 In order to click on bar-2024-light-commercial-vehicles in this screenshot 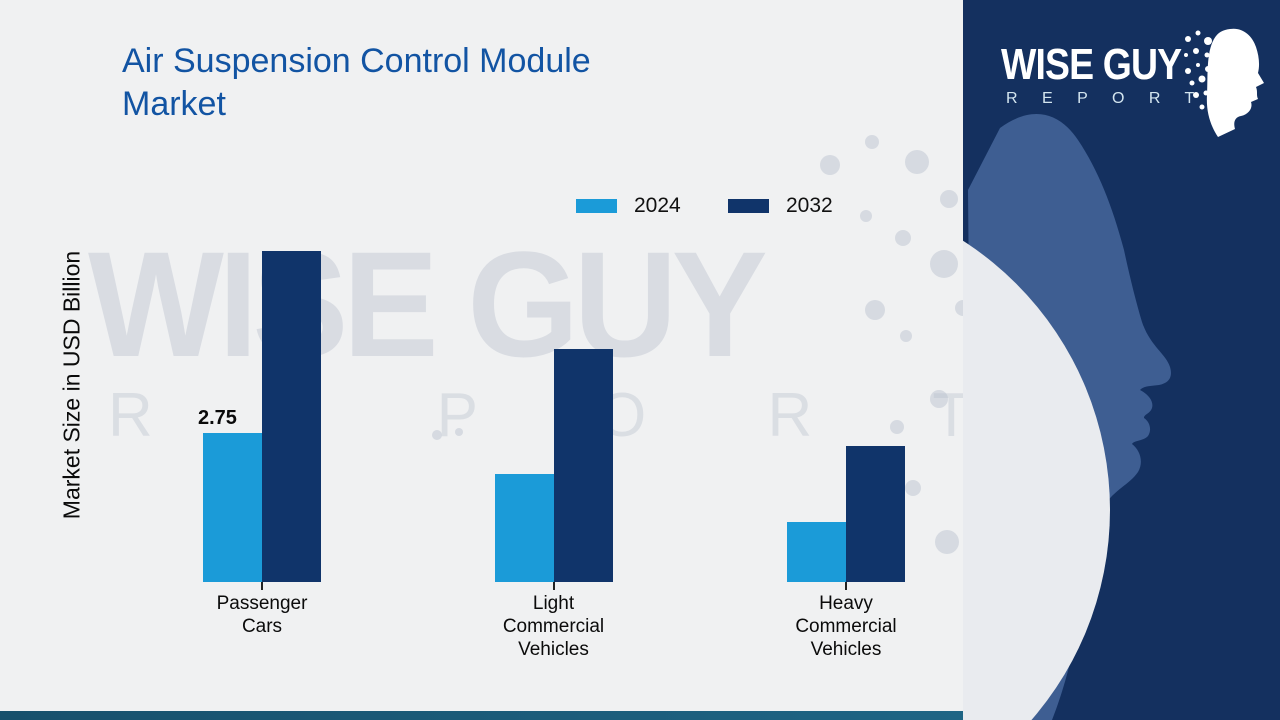, I will do `click(524, 528)`.